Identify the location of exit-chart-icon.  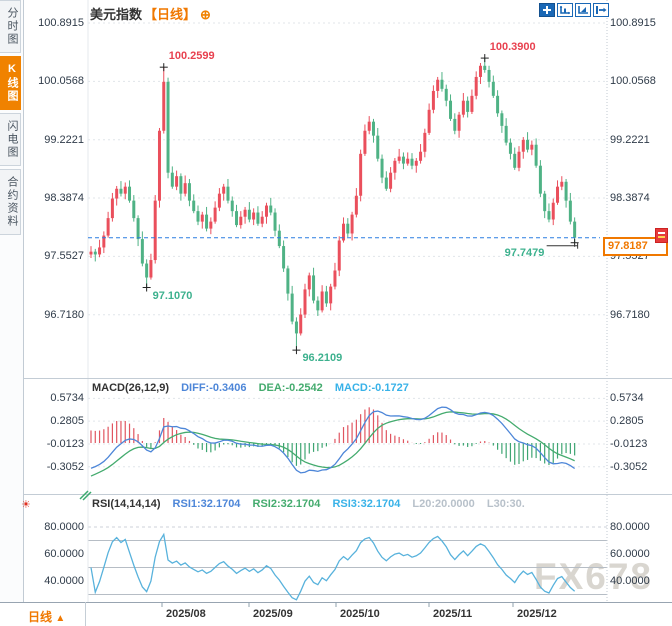
(601, 10).